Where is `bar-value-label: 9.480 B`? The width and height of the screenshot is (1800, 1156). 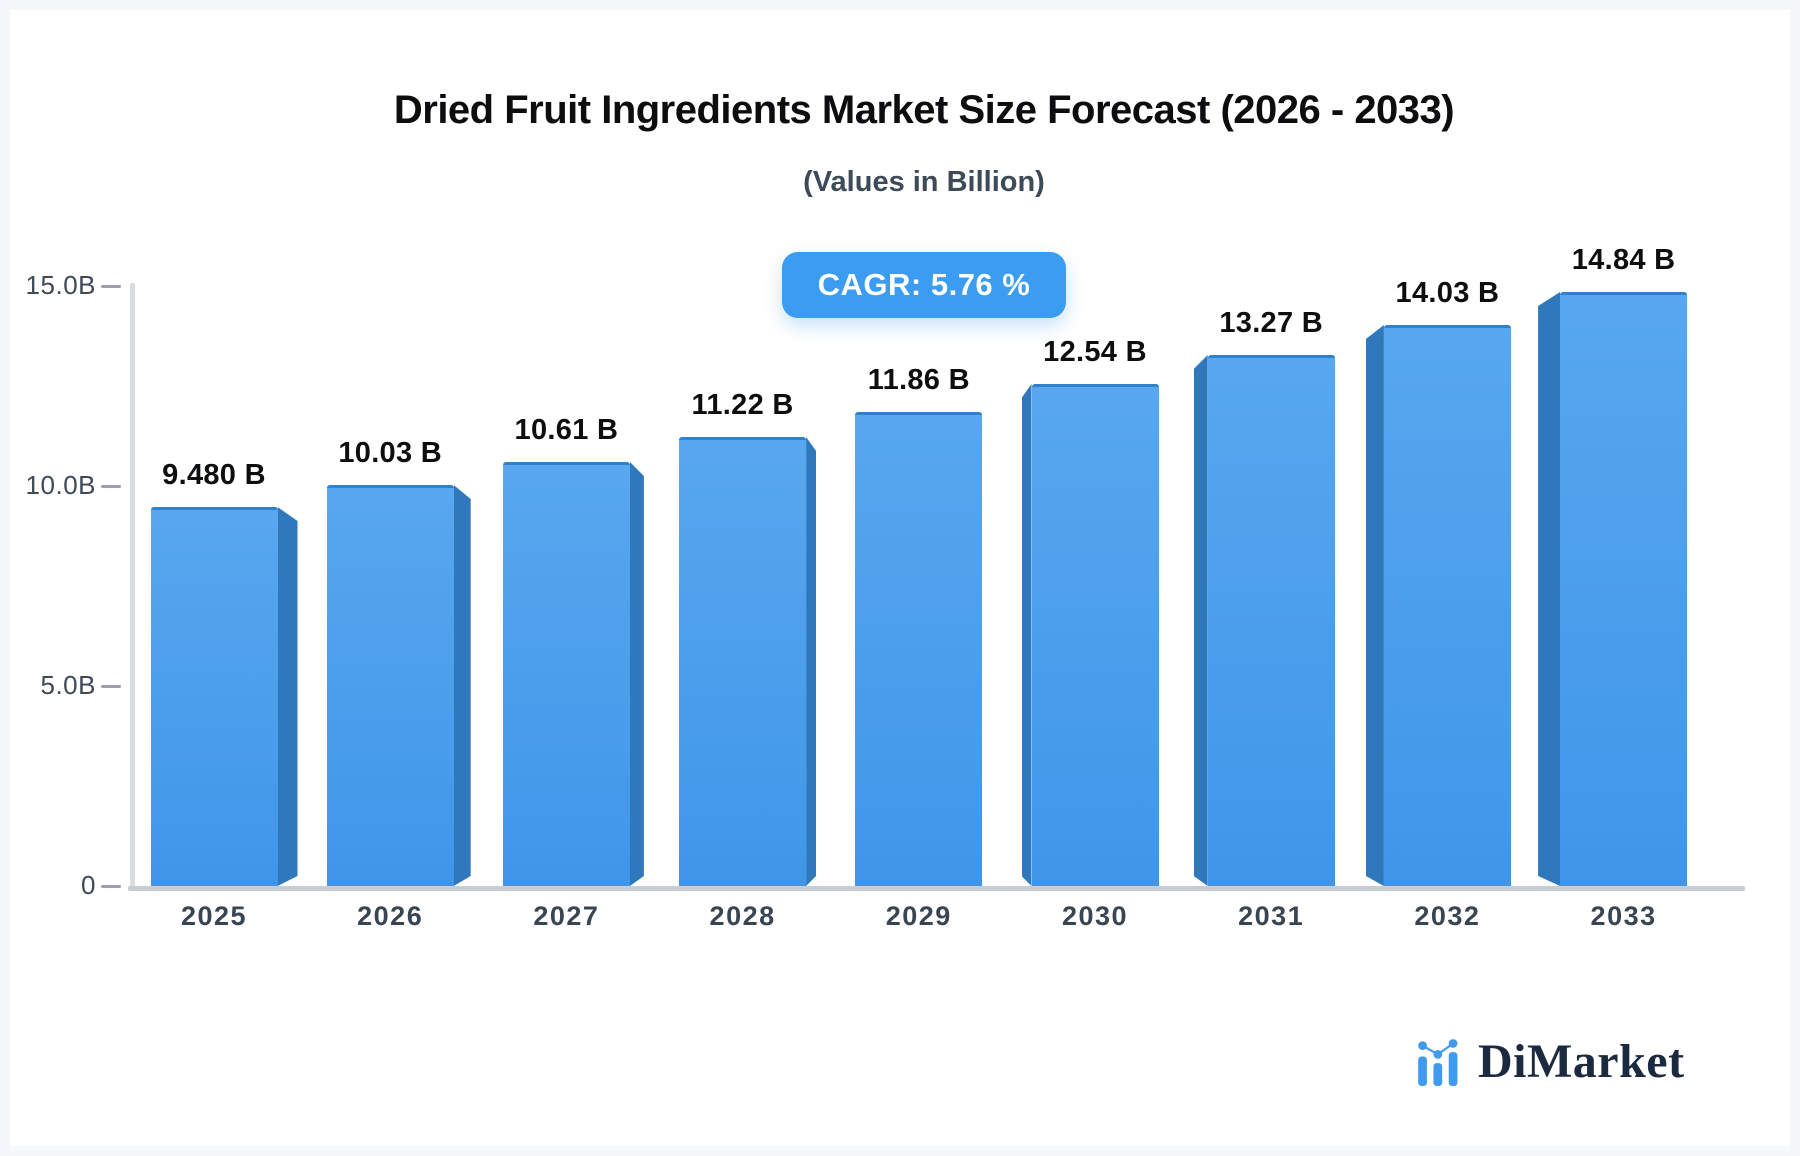 bar-value-label: 9.480 B is located at coordinates (214, 475).